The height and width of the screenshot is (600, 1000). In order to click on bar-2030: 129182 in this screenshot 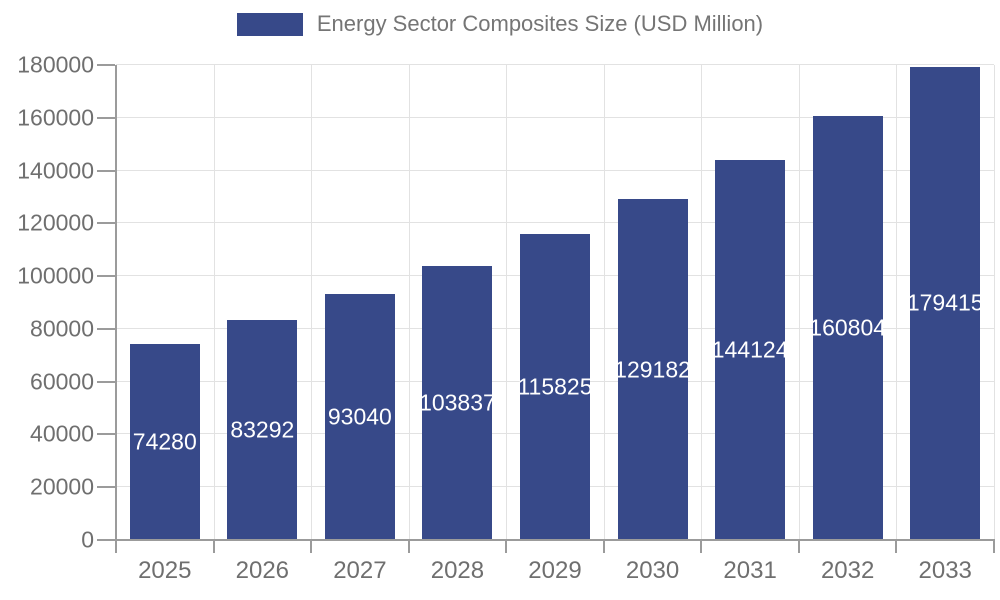, I will do `click(652, 369)`.